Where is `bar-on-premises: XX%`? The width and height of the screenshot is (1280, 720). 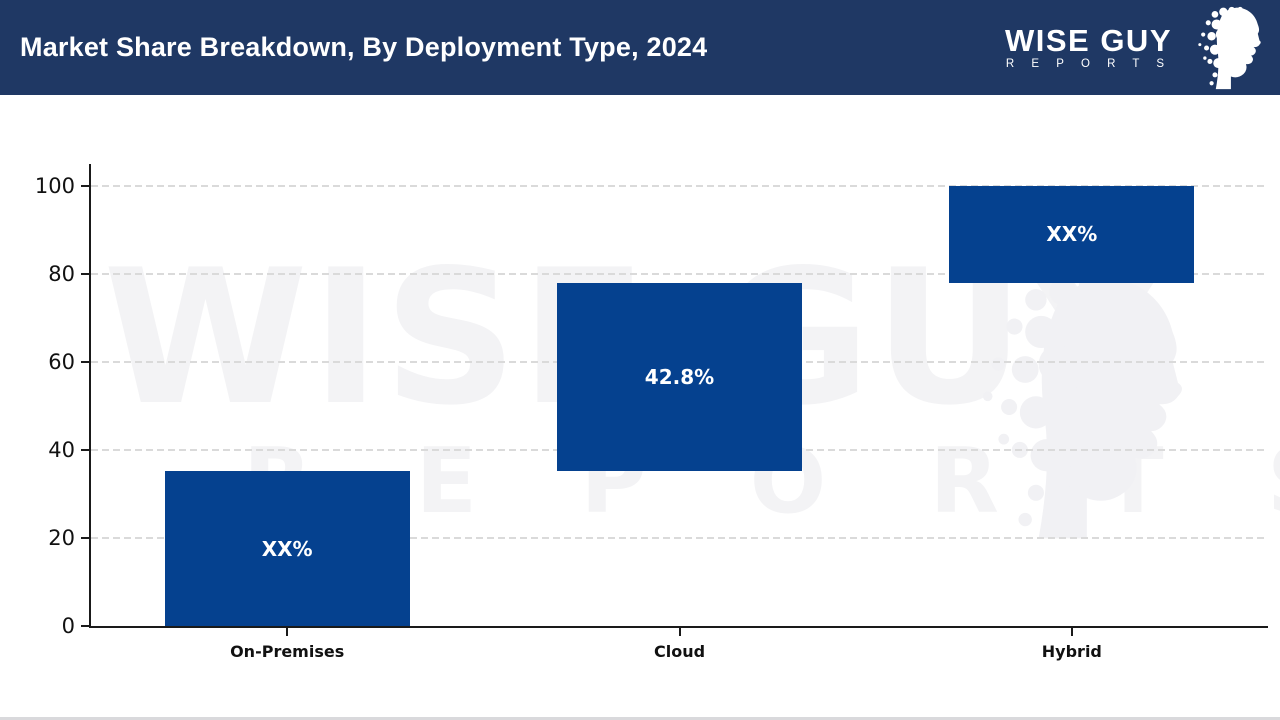
bar-on-premises: XX% is located at coordinates (287, 548).